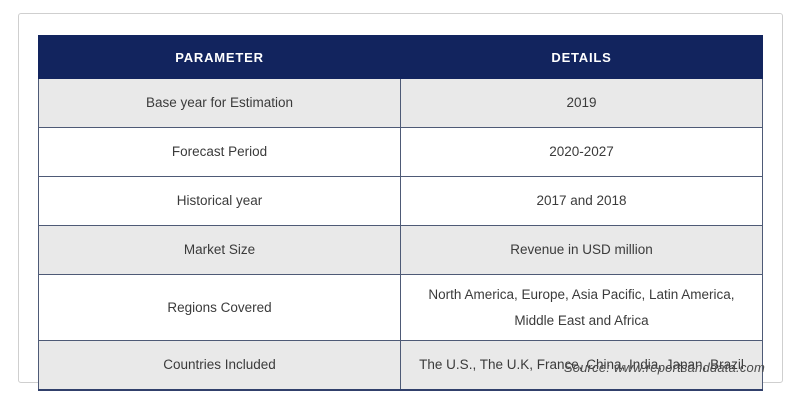 The height and width of the screenshot is (400, 800). Describe the element at coordinates (664, 367) in the screenshot. I see `source-attribution: Source: www.reportsanddata.com` at that location.